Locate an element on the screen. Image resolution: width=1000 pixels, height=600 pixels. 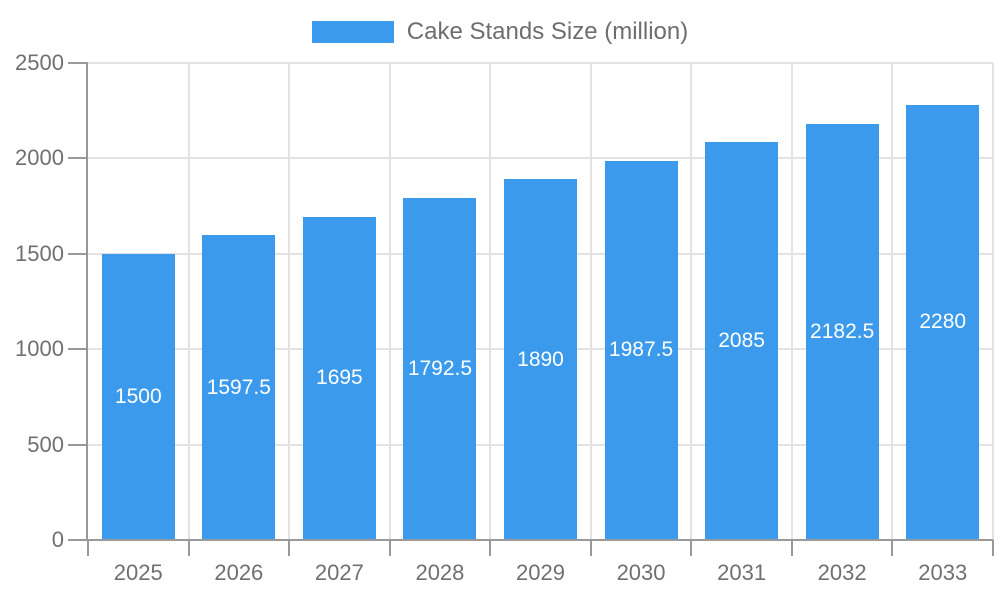
x-axis-label: 2025 is located at coordinates (138, 572).